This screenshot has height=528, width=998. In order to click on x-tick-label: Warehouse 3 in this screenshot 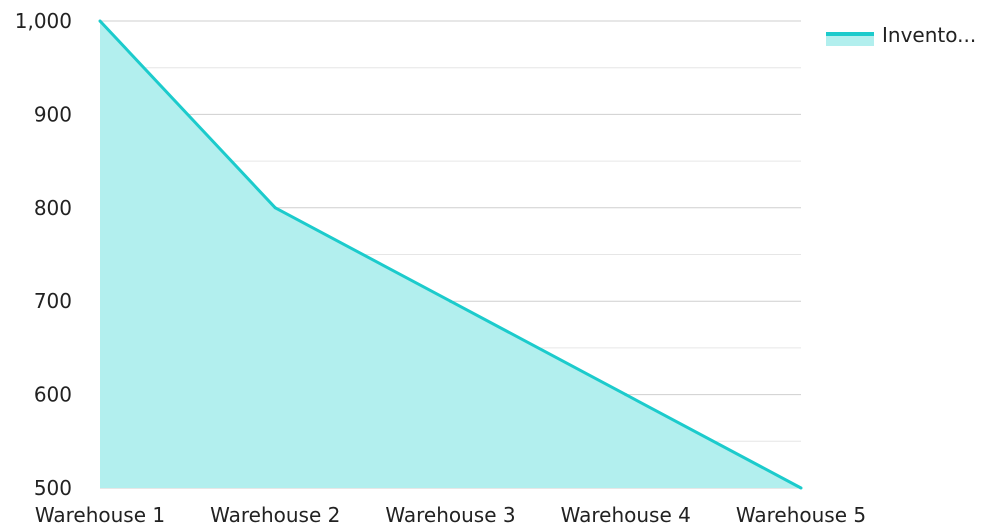, I will do `click(450, 515)`.